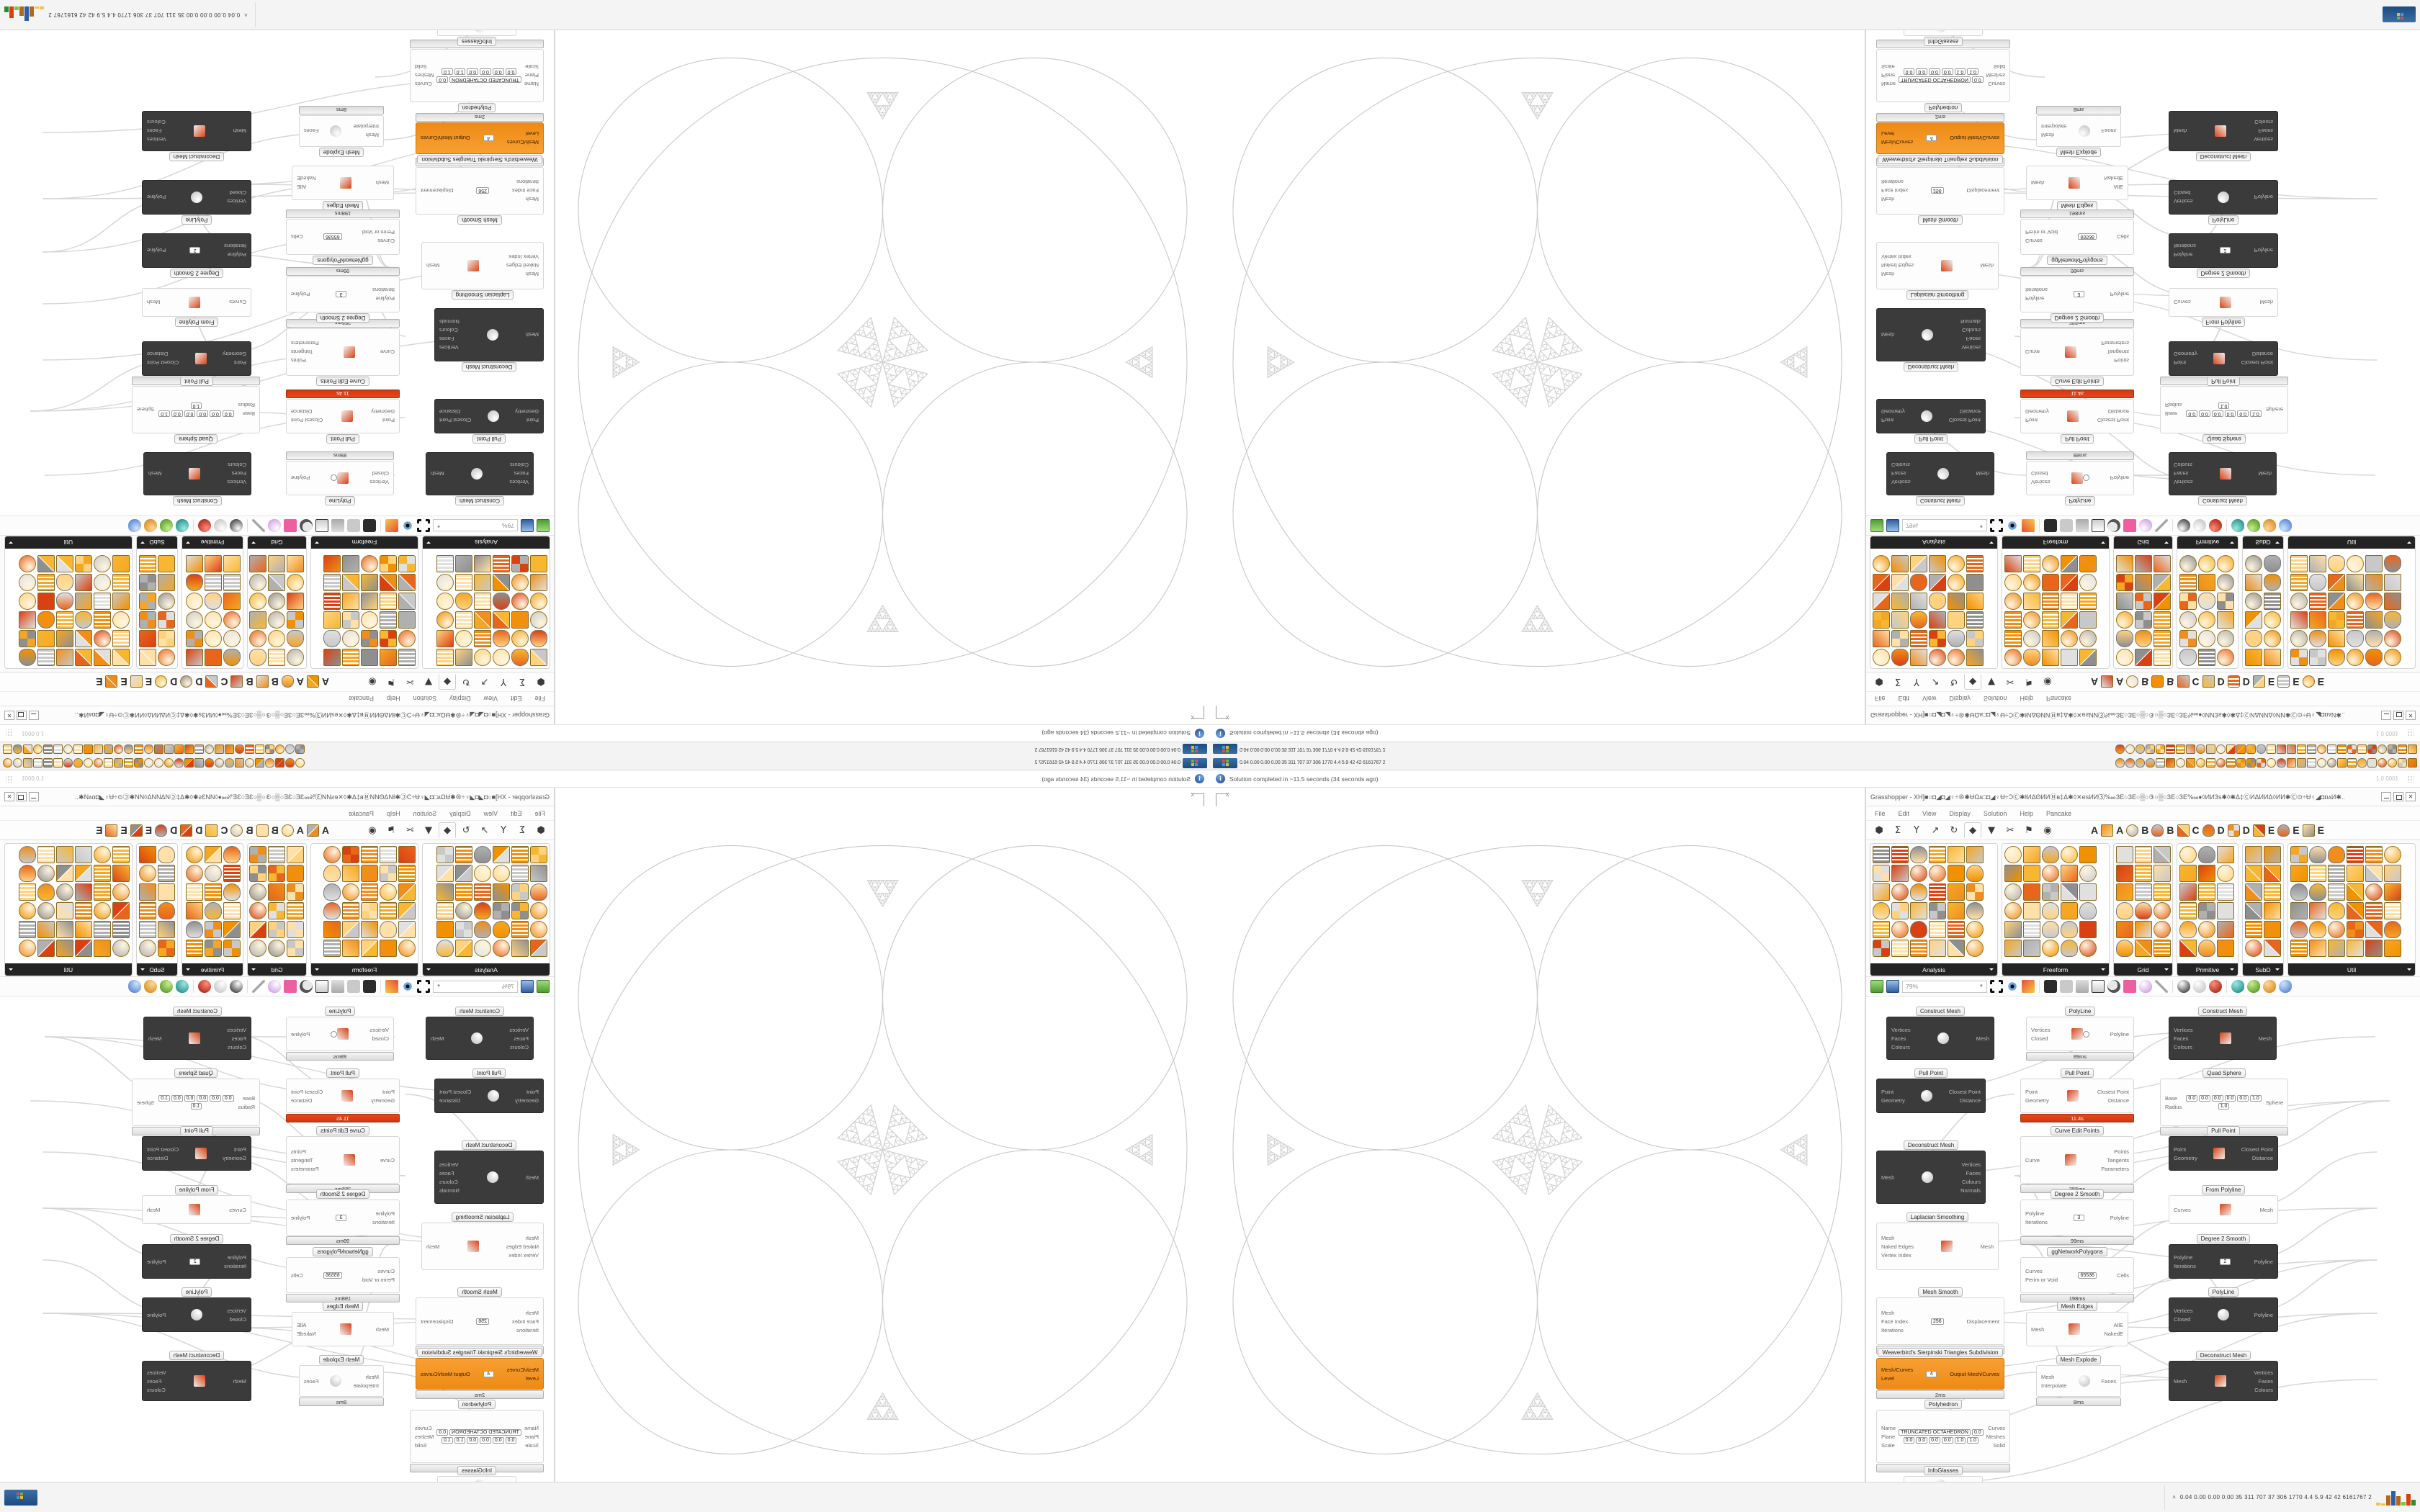 Image resolution: width=2420 pixels, height=1512 pixels. What do you see at coordinates (1964, 420) in the screenshot?
I see `output-port-closest-point: Closest Point` at bounding box center [1964, 420].